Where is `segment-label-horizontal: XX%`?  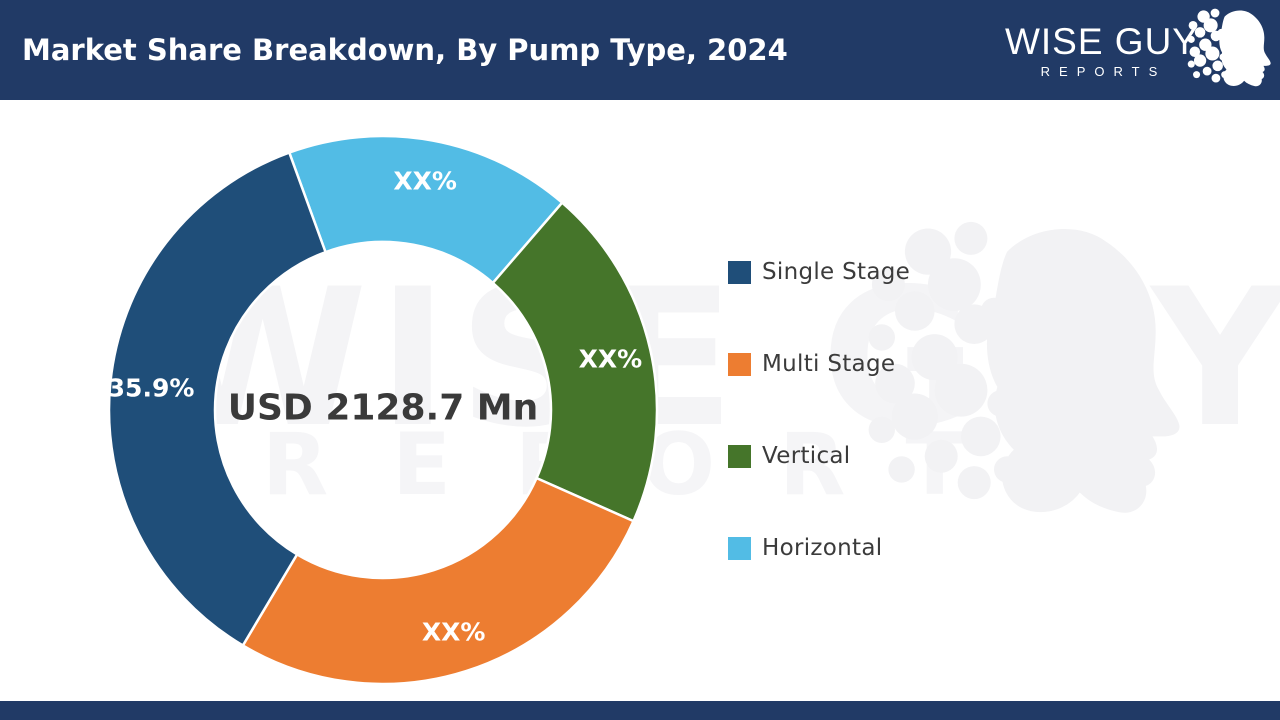 segment-label-horizontal: XX% is located at coordinates (425, 180).